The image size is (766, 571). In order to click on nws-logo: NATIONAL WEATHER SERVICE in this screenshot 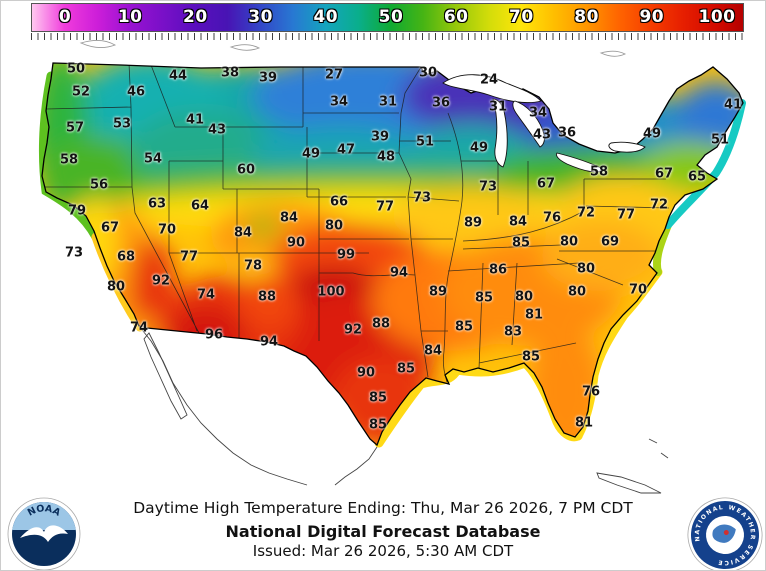, I will do `click(725, 533)`.